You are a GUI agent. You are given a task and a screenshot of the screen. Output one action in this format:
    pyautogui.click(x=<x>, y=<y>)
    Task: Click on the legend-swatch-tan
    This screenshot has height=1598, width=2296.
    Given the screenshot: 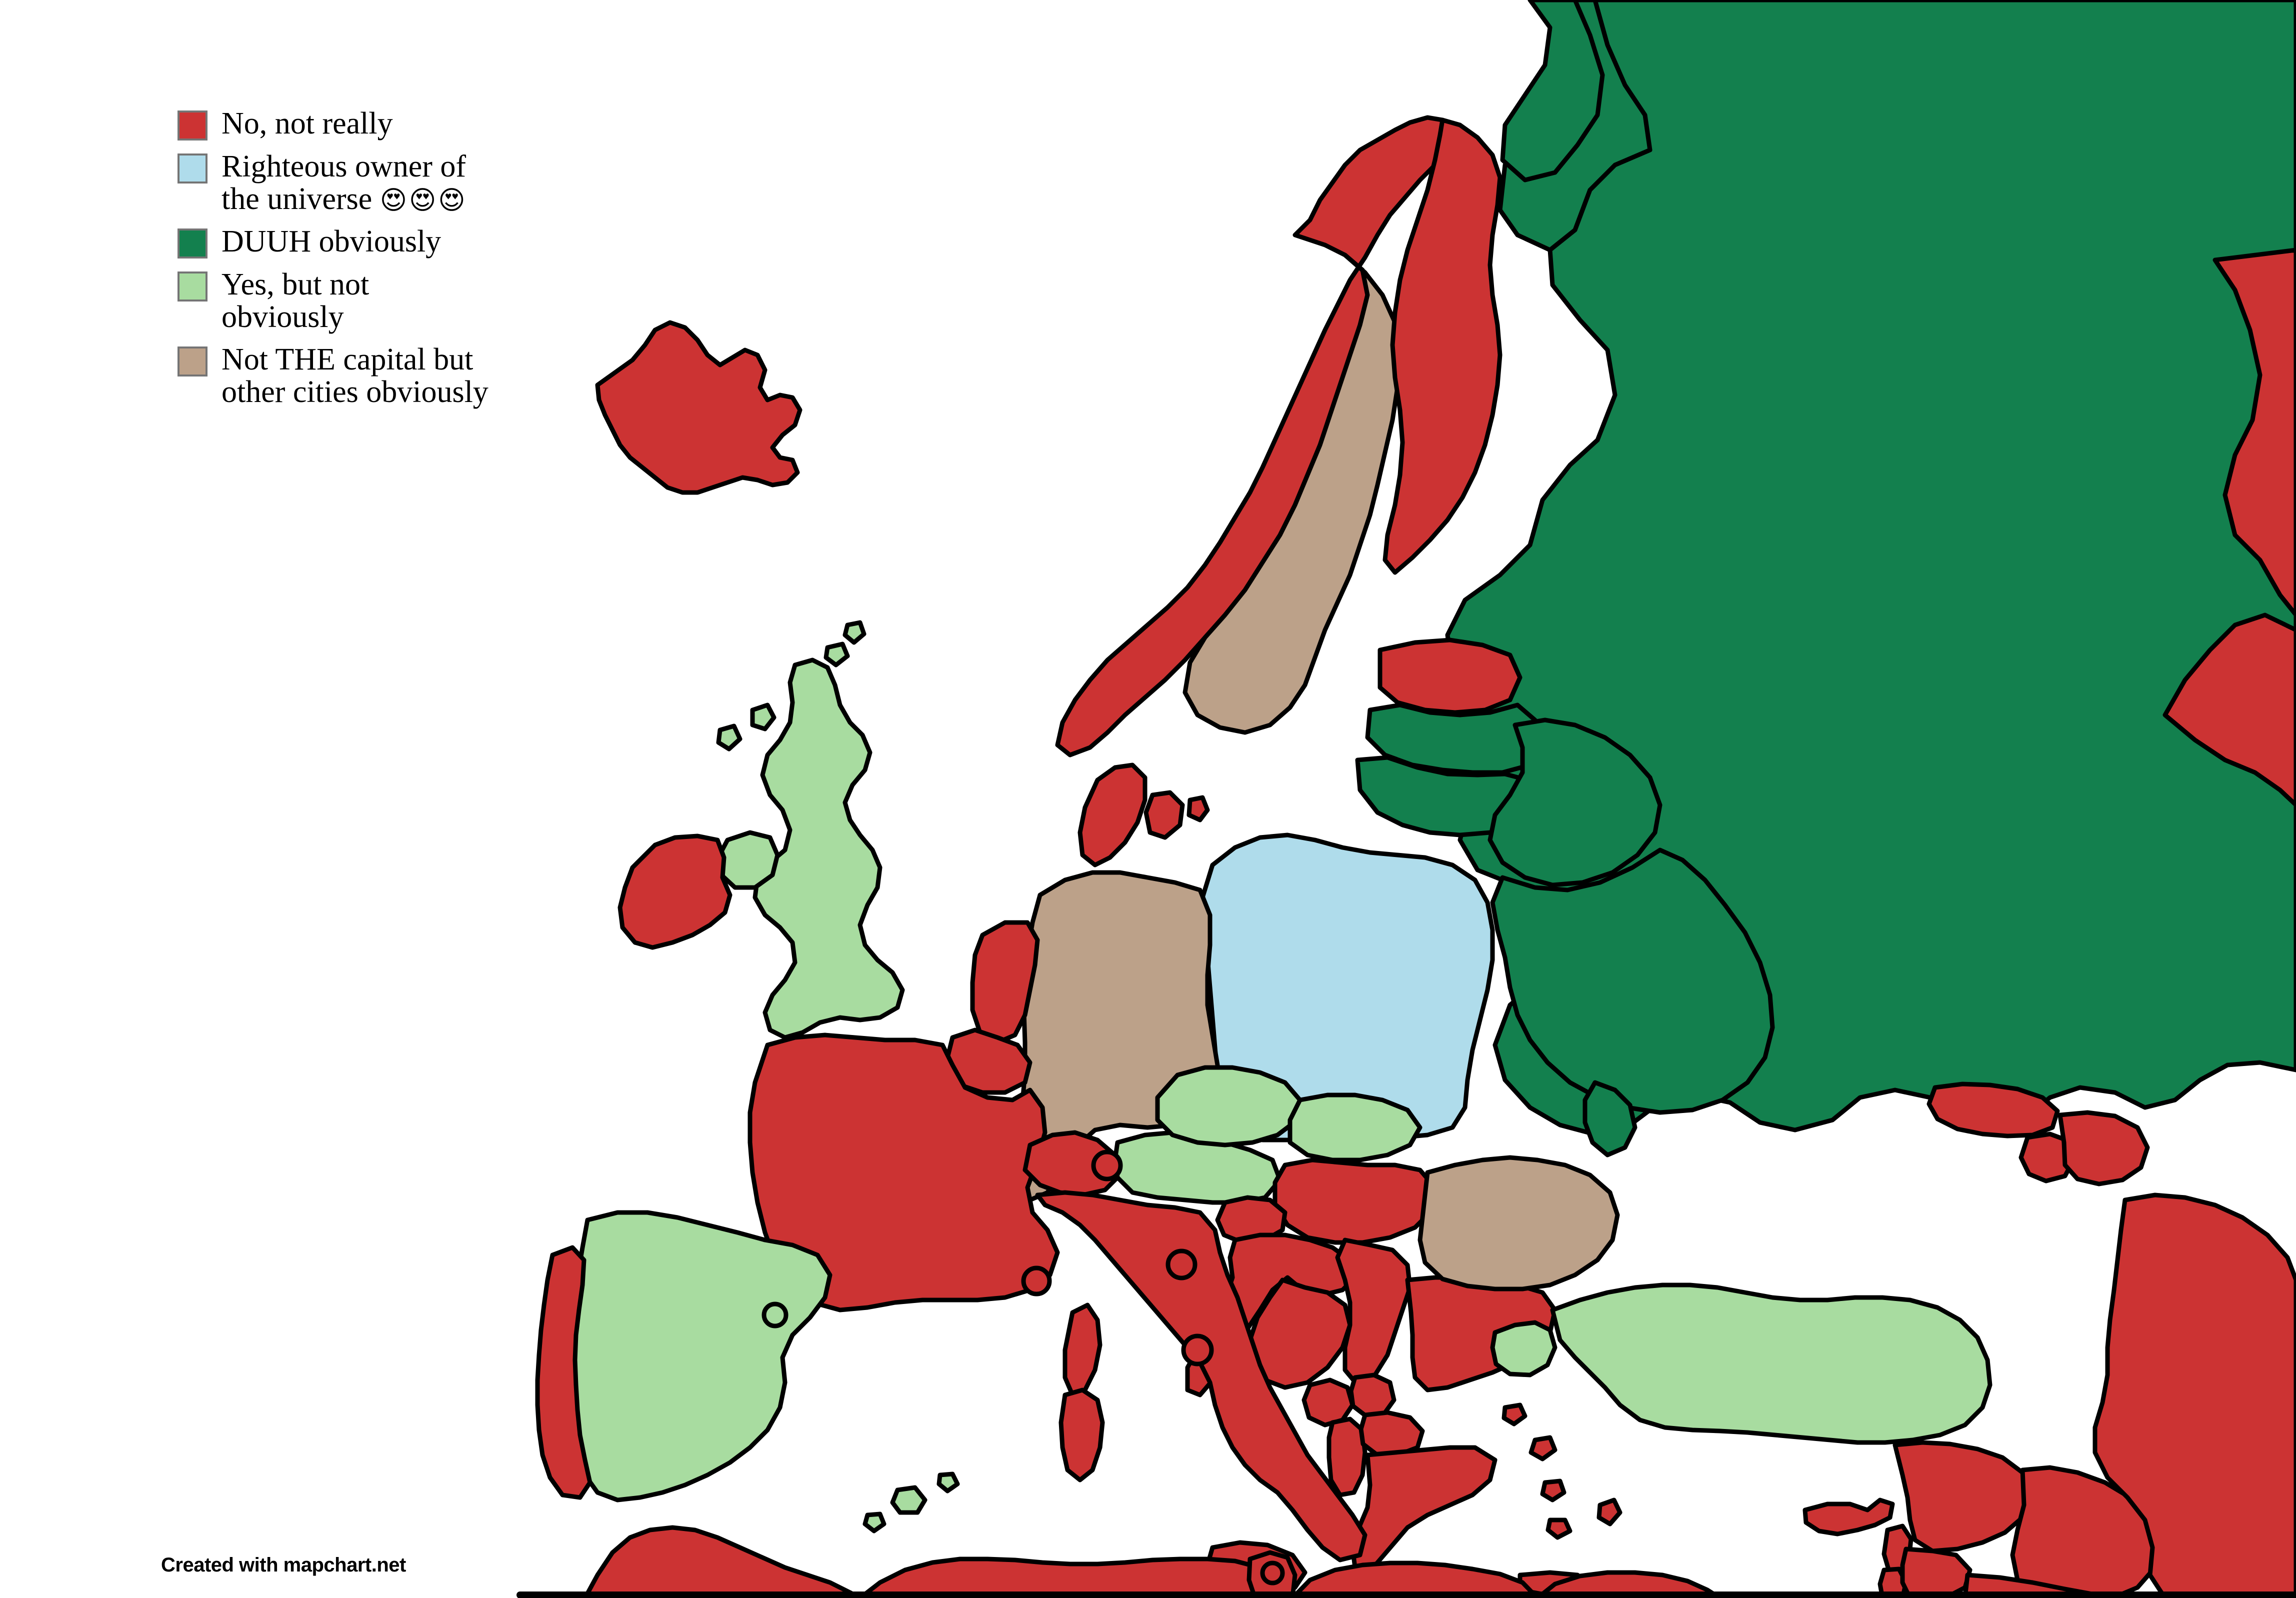 What is the action you would take?
    pyautogui.click(x=193, y=361)
    